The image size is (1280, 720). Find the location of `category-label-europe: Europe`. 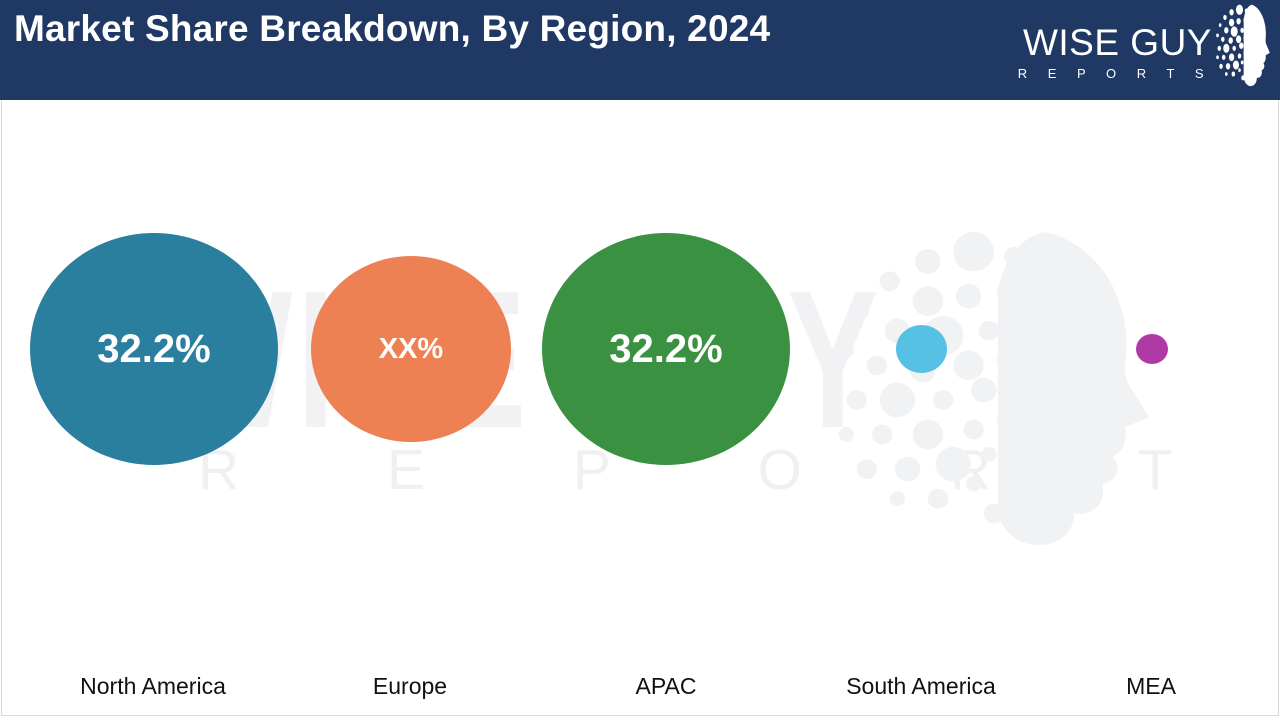

category-label-europe: Europe is located at coordinates (410, 686).